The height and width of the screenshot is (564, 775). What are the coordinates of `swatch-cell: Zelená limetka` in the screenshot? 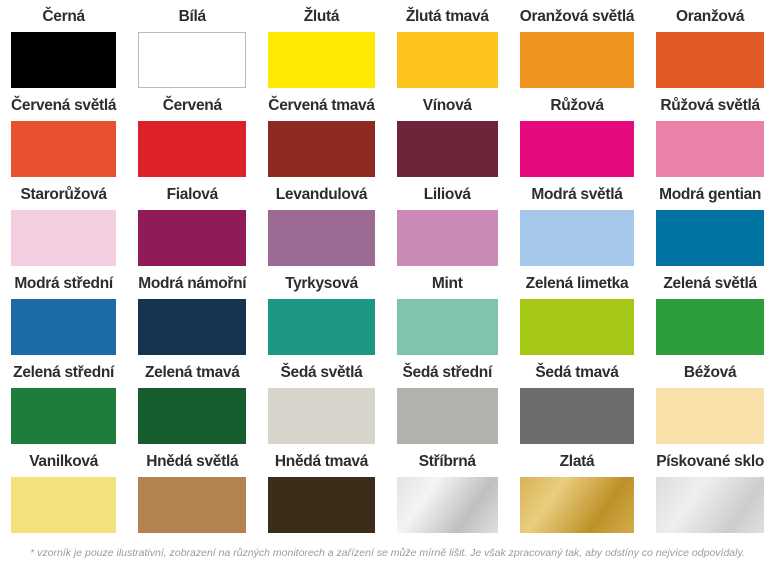 It's located at (577, 317).